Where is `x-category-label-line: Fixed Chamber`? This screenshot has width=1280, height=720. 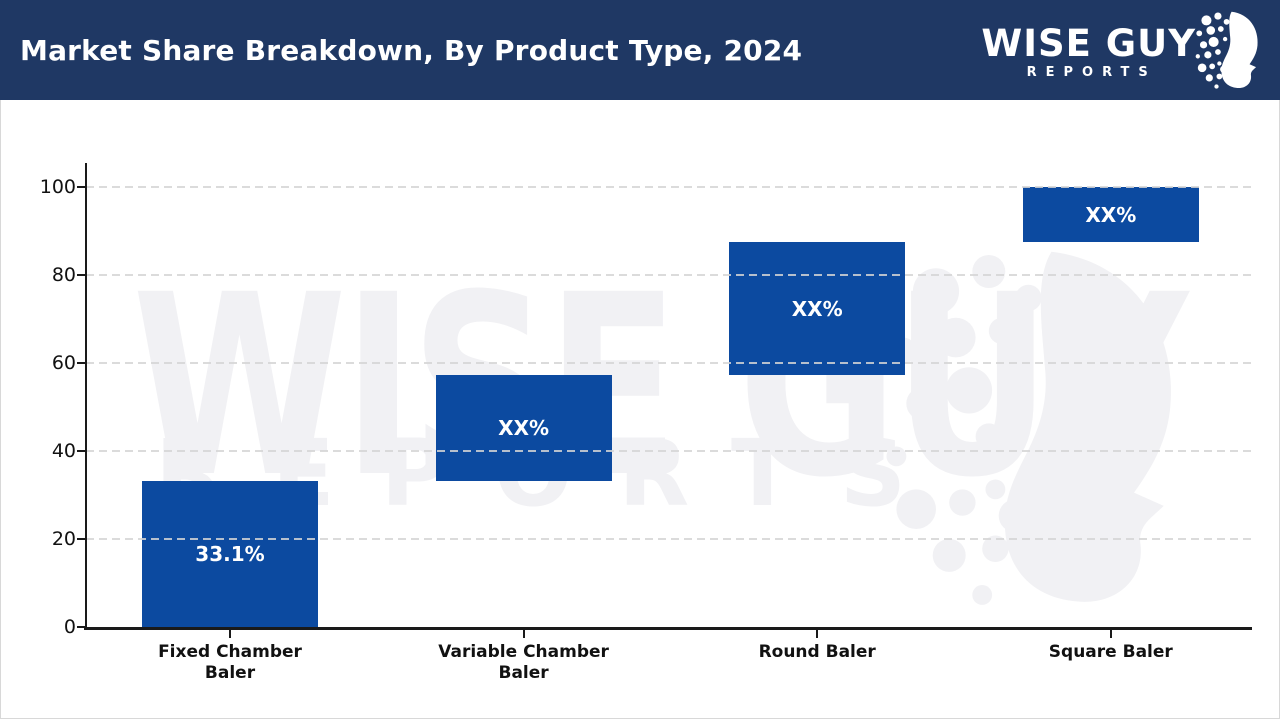 x-category-label-line: Fixed Chamber is located at coordinates (230, 652).